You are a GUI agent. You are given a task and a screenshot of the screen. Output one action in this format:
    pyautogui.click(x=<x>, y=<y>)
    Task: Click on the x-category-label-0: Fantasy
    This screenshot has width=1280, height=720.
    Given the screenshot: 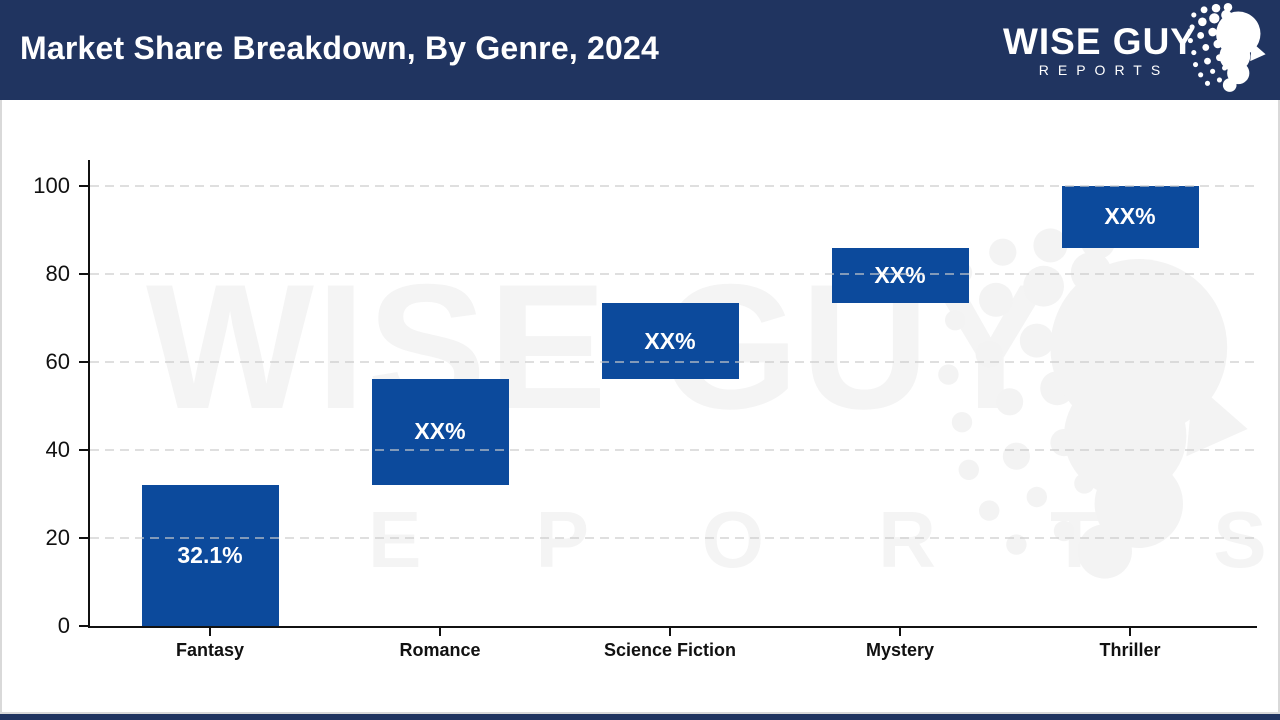 What is the action you would take?
    pyautogui.click(x=210, y=650)
    